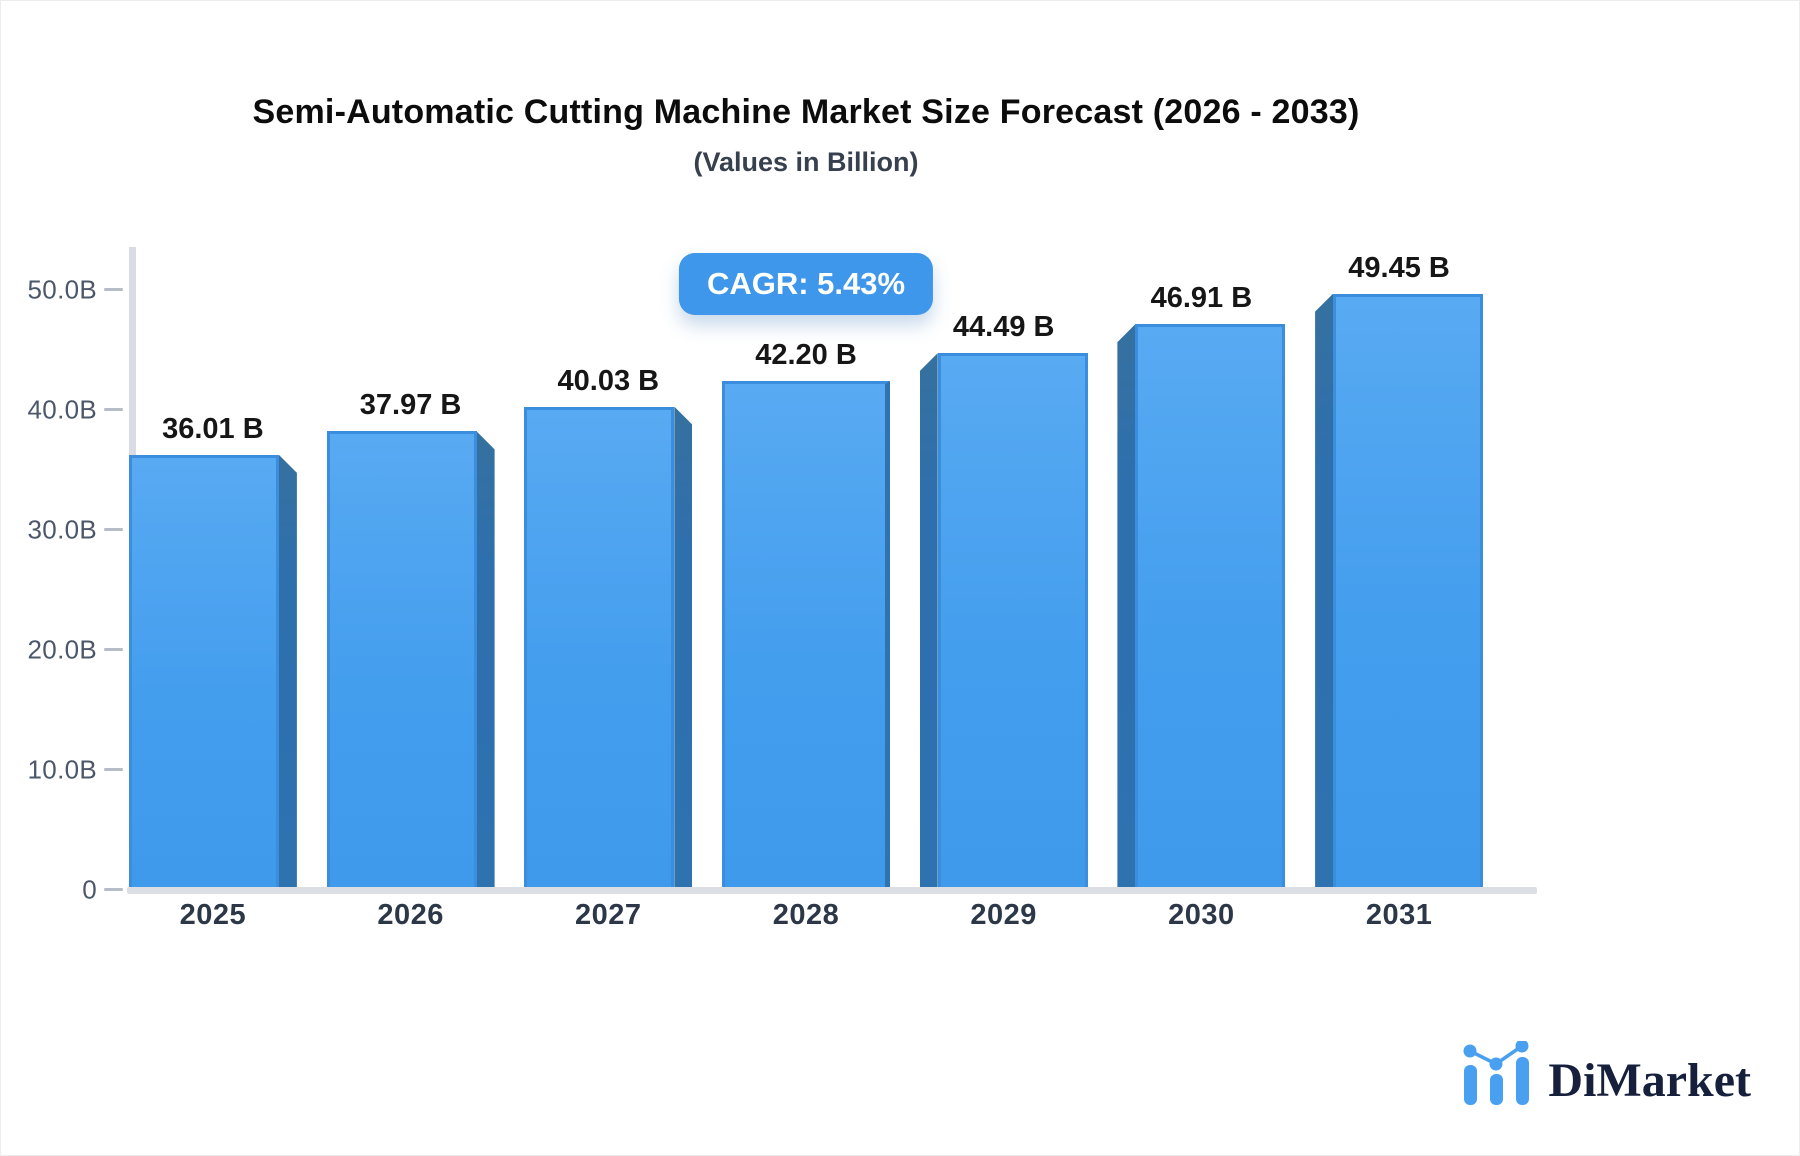 The height and width of the screenshot is (1156, 1800). I want to click on brand-logo: DiMarket, so click(1606, 1073).